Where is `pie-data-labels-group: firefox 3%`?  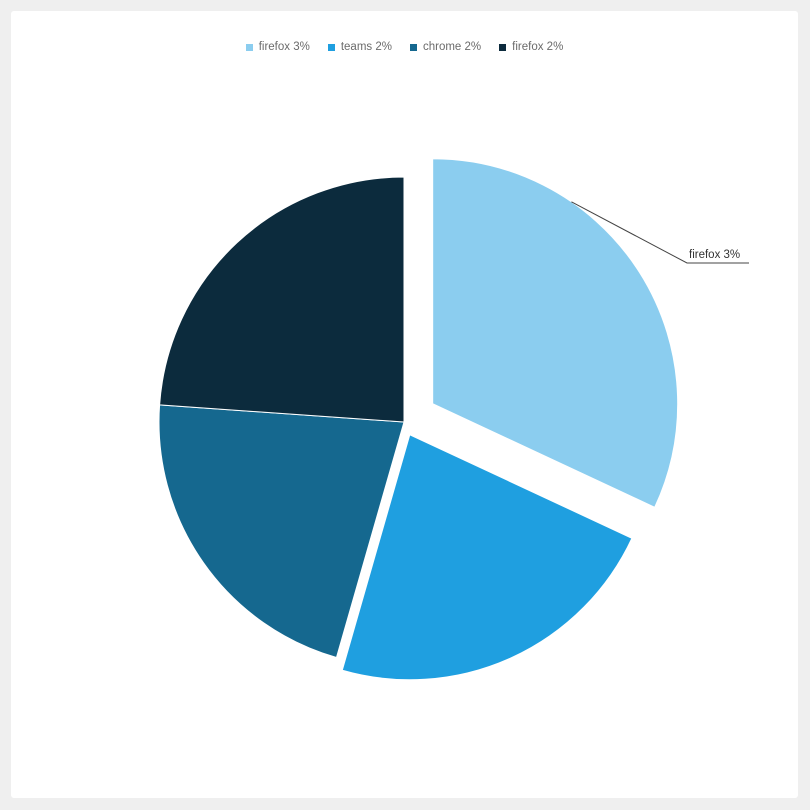 pie-data-labels-group: firefox 3% is located at coordinates (660, 232).